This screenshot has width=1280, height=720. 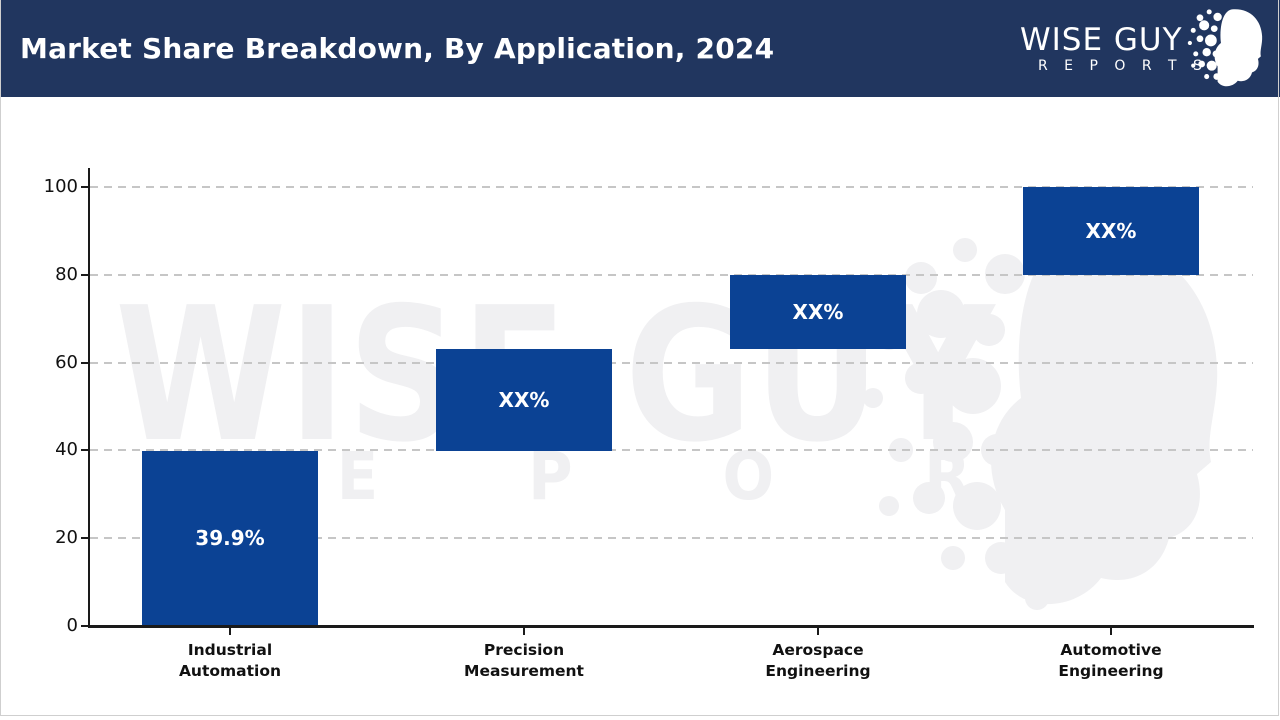 I want to click on bar-automotive-engineering: XX%, so click(x=1111, y=231).